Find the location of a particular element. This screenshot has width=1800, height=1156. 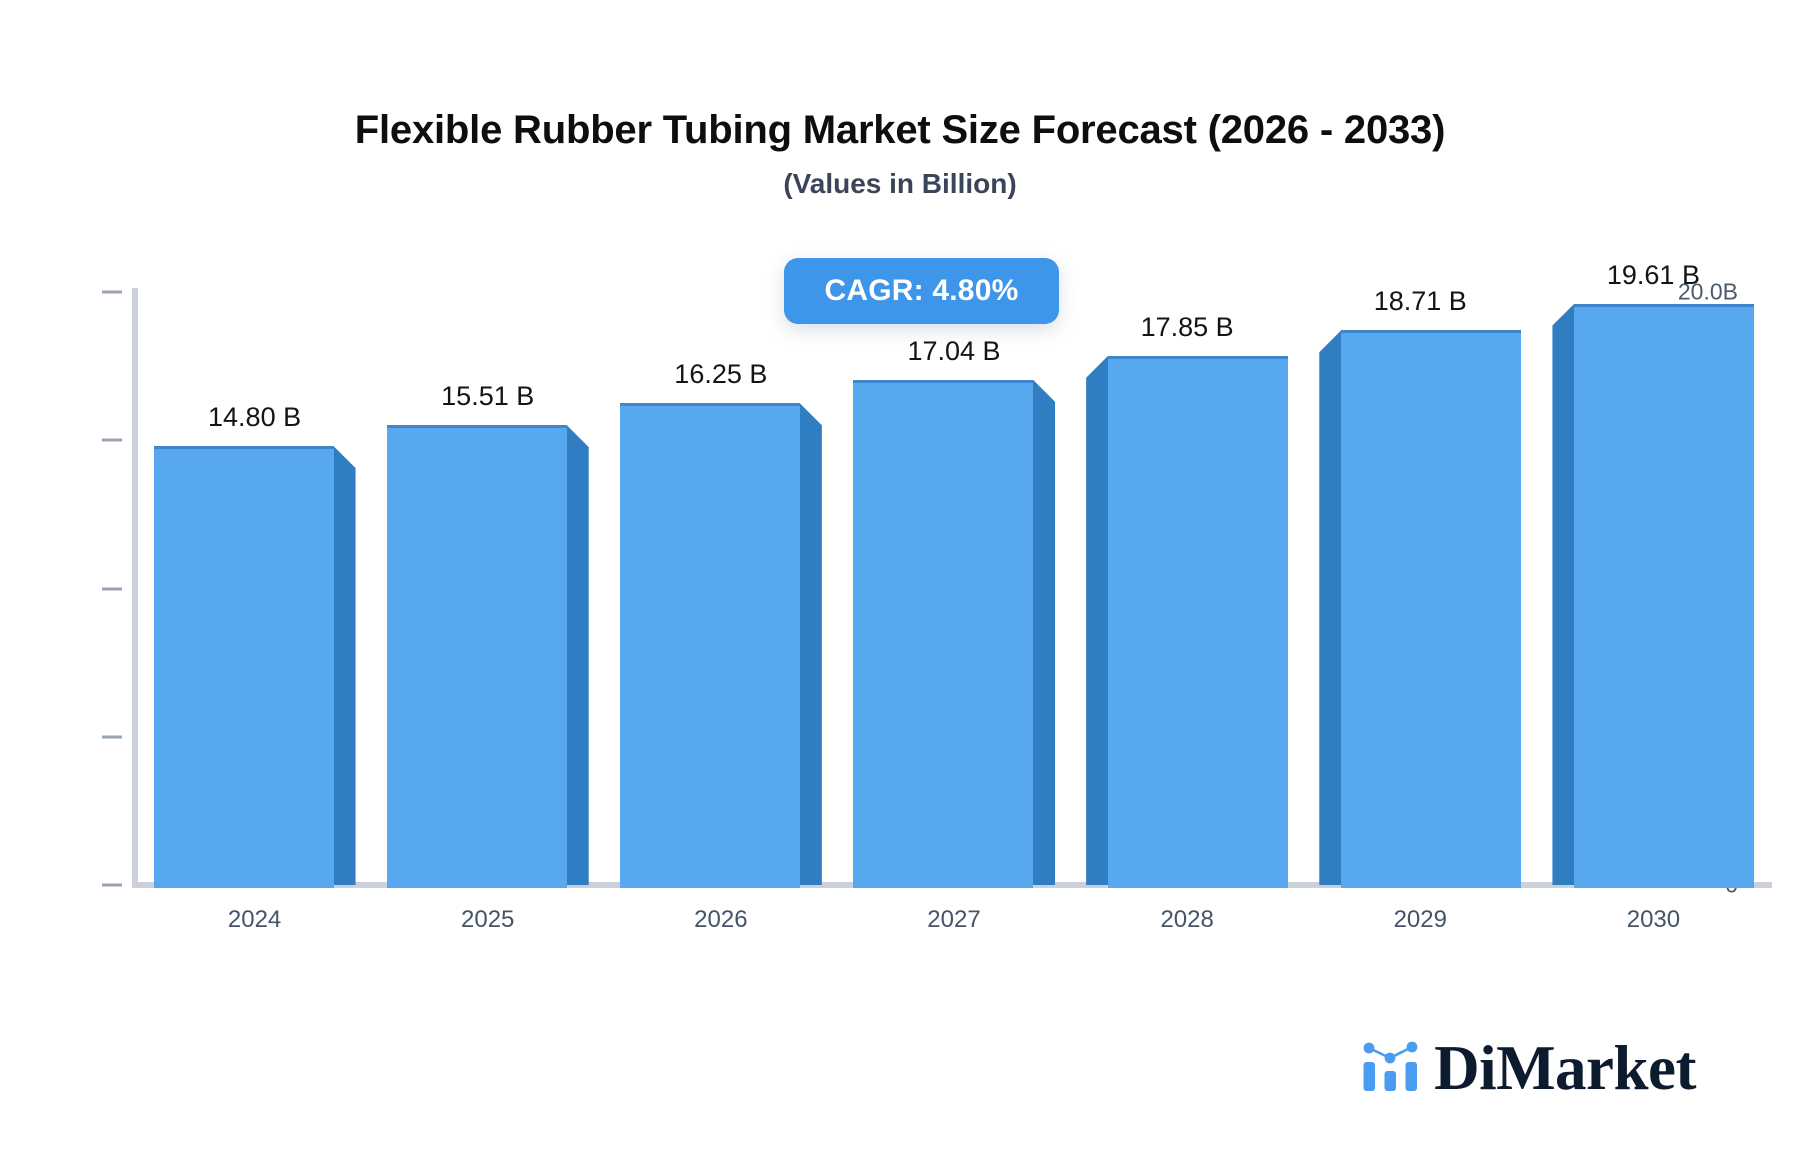

bar-value-label: 14.80 B is located at coordinates (255, 417).